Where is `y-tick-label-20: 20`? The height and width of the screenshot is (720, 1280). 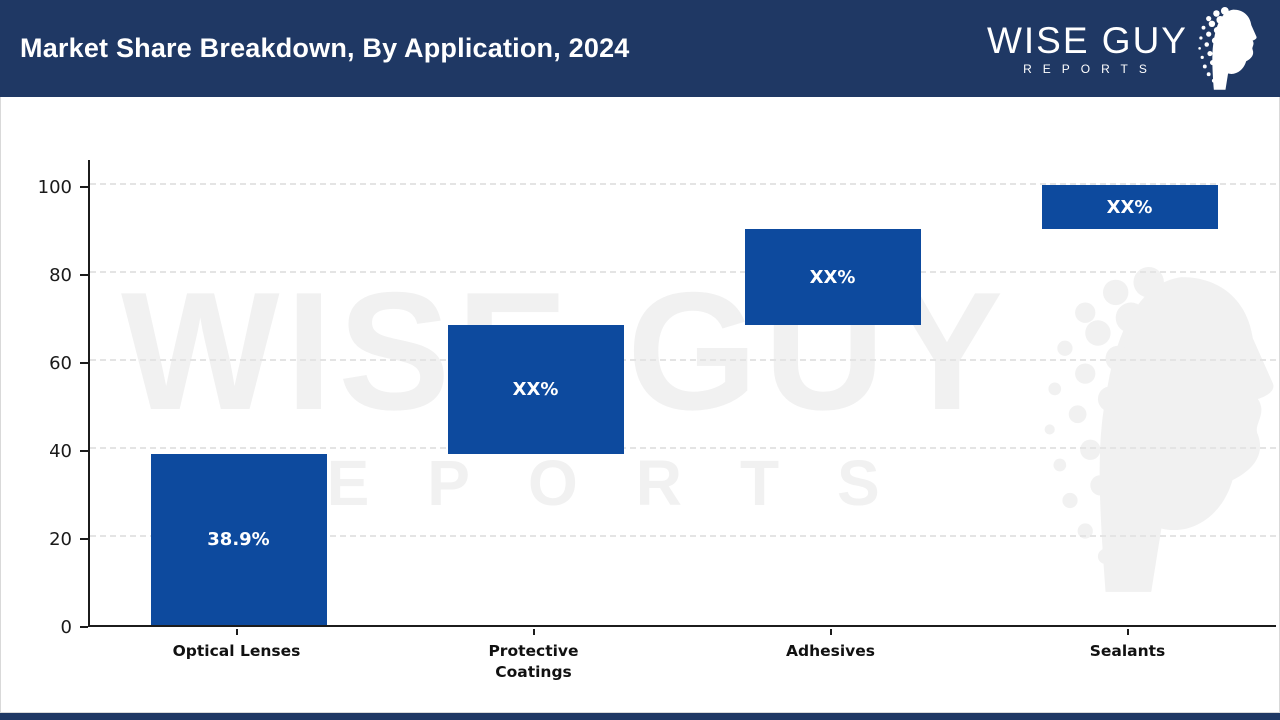 y-tick-label-20: 20 is located at coordinates (60, 539).